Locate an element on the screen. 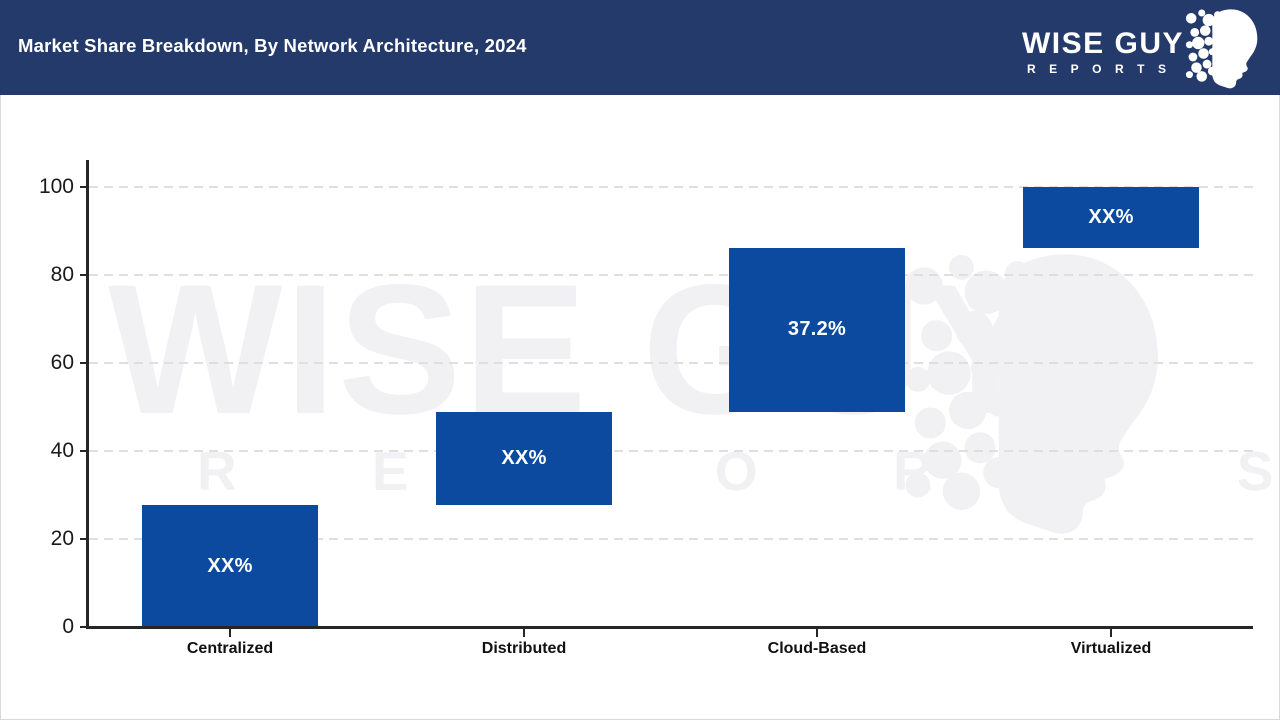  x-tick-label: Virtualized is located at coordinates (1111, 648).